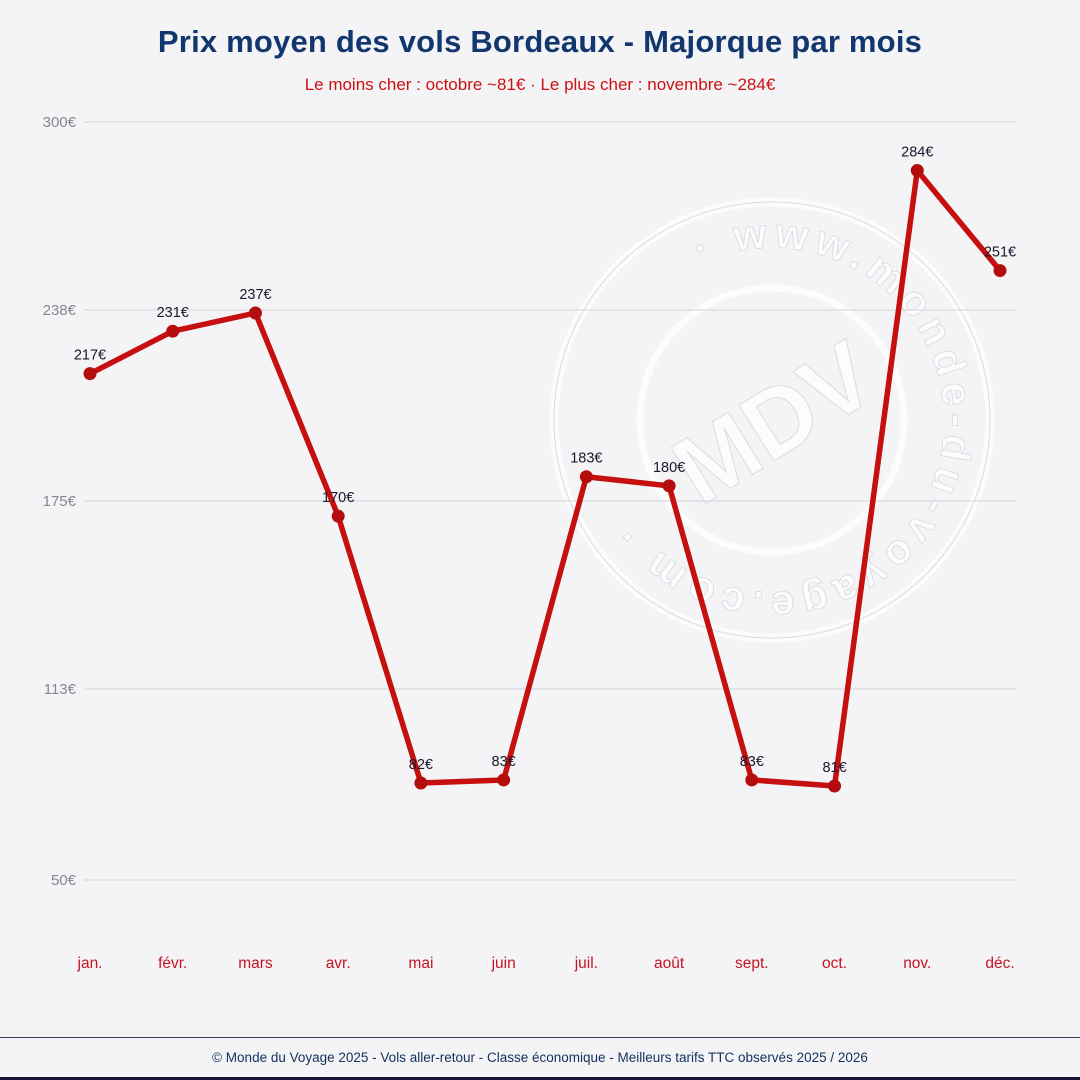 The height and width of the screenshot is (1080, 1080). I want to click on value-label: 251€, so click(1000, 253).